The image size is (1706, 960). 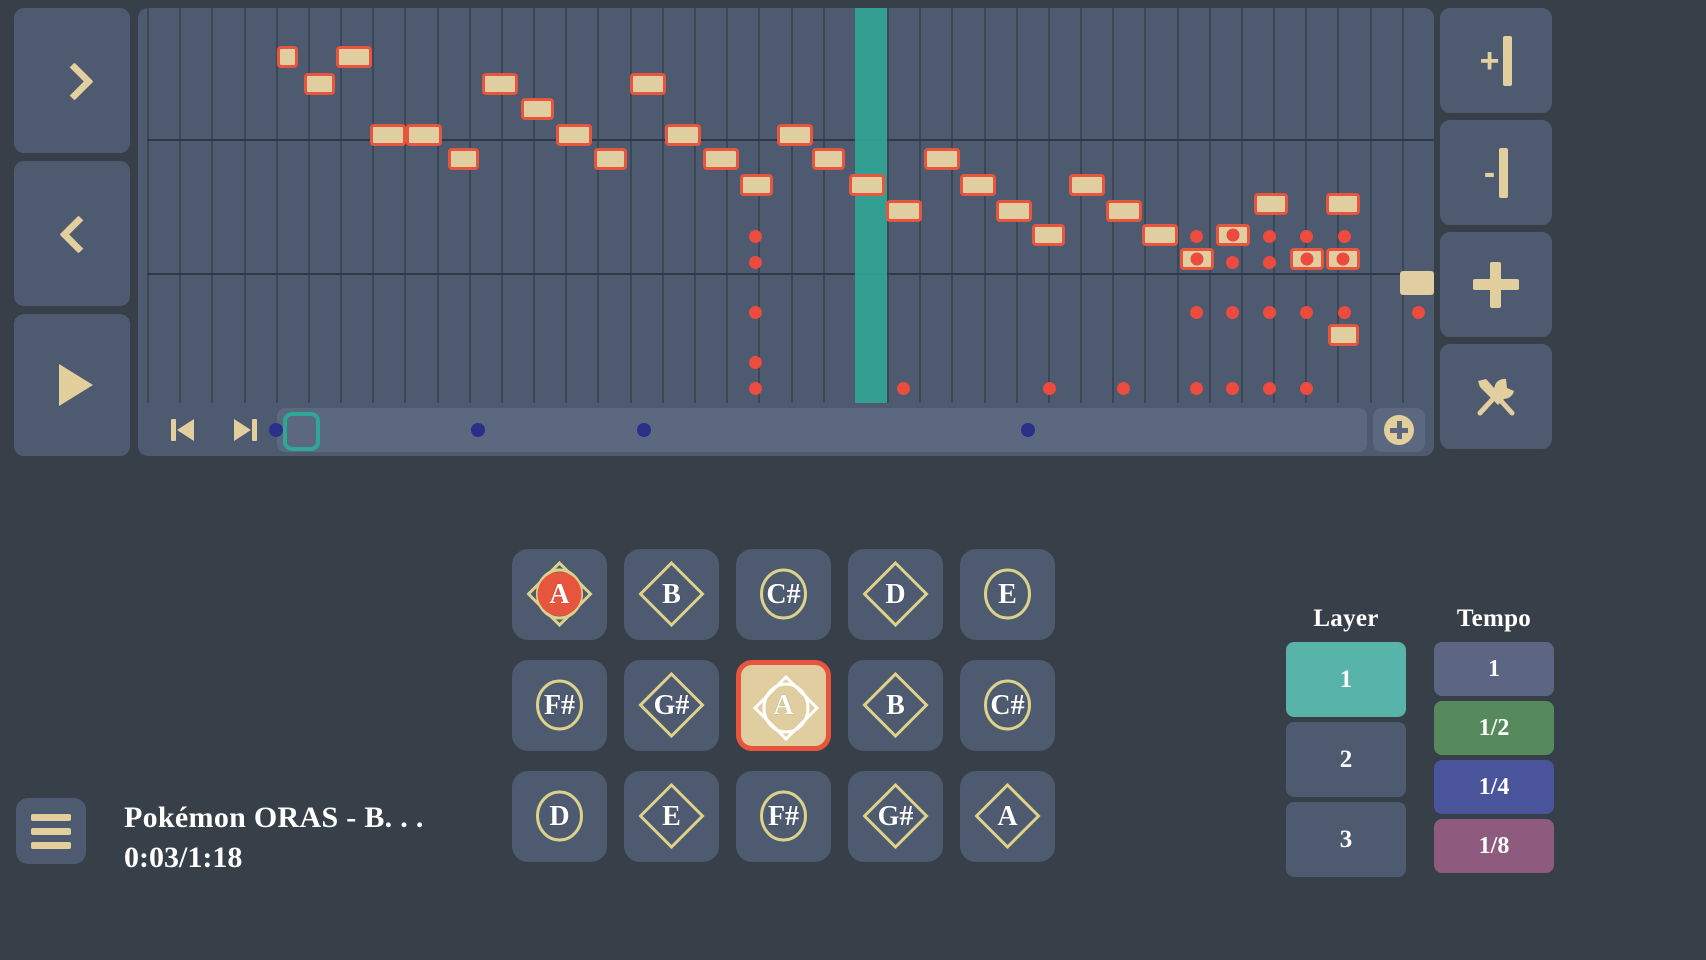 What do you see at coordinates (72, 385) in the screenshot?
I see `play-button` at bounding box center [72, 385].